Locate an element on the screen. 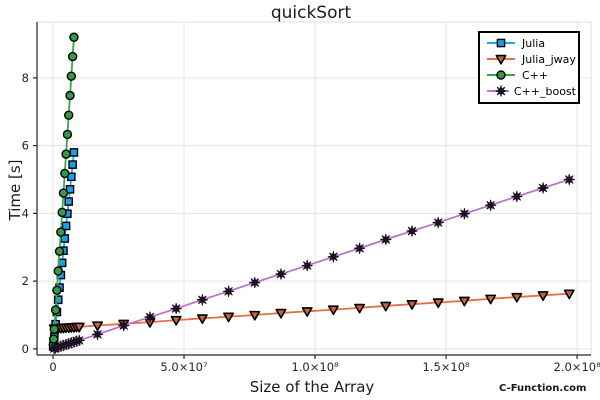 This screenshot has height=400, width=600. legend-sample-julia-jway is located at coordinates (501, 59).